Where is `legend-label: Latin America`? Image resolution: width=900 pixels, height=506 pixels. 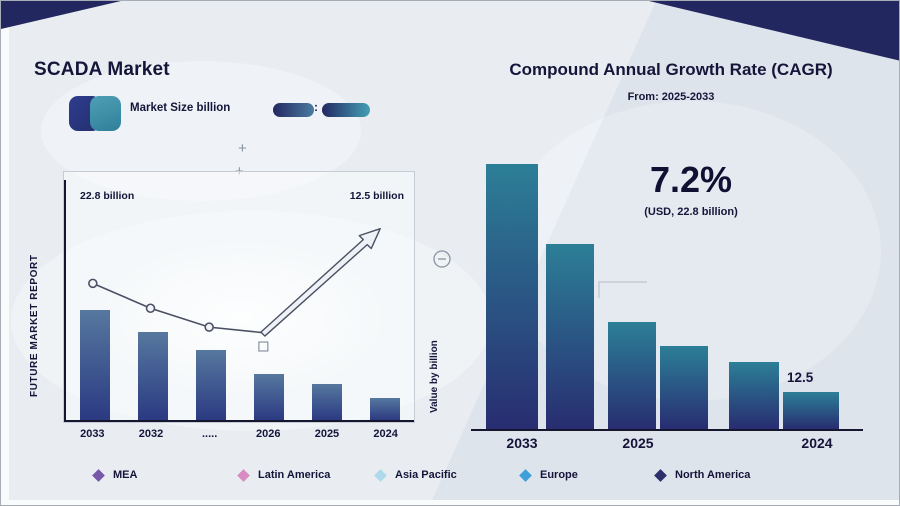
legend-label: Latin America is located at coordinates (294, 475).